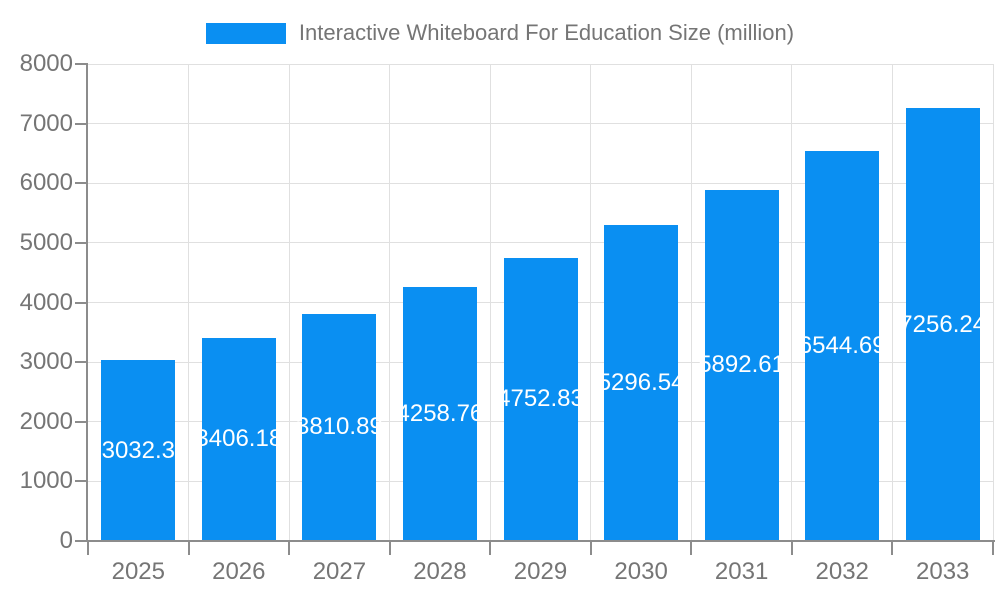 The height and width of the screenshot is (600, 1000). I want to click on x-axis: 2025 2026 2027 2028 2029 2030 2031 2032 2033, so click(540, 573).